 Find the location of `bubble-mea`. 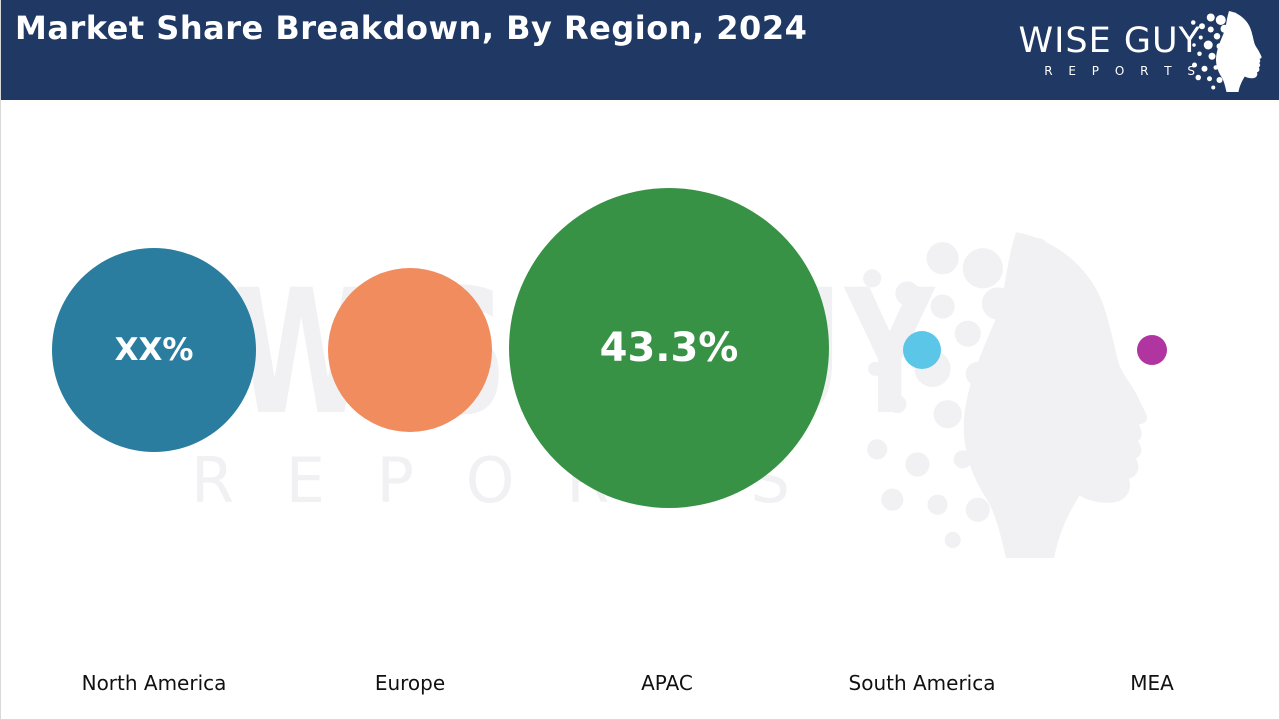

bubble-mea is located at coordinates (1152, 350).